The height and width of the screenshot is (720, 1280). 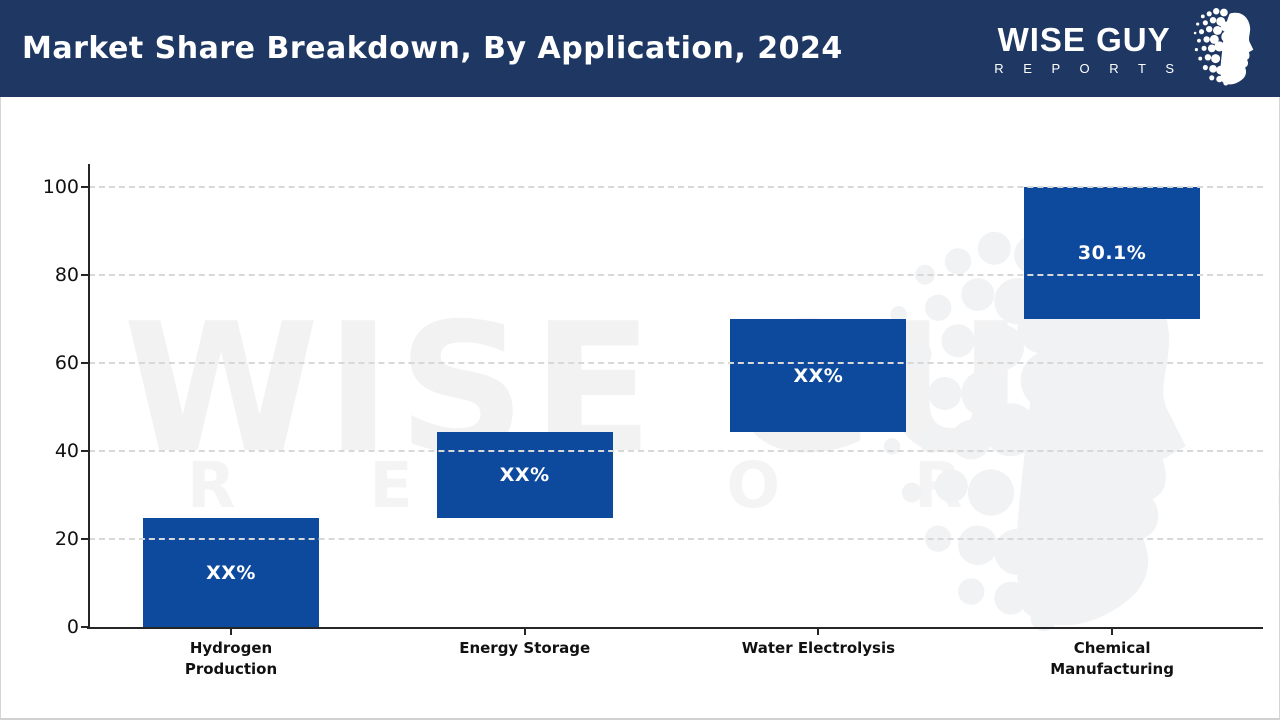 I want to click on brand-logo-subtitle: R E P O R T S, so click(x=1088, y=68).